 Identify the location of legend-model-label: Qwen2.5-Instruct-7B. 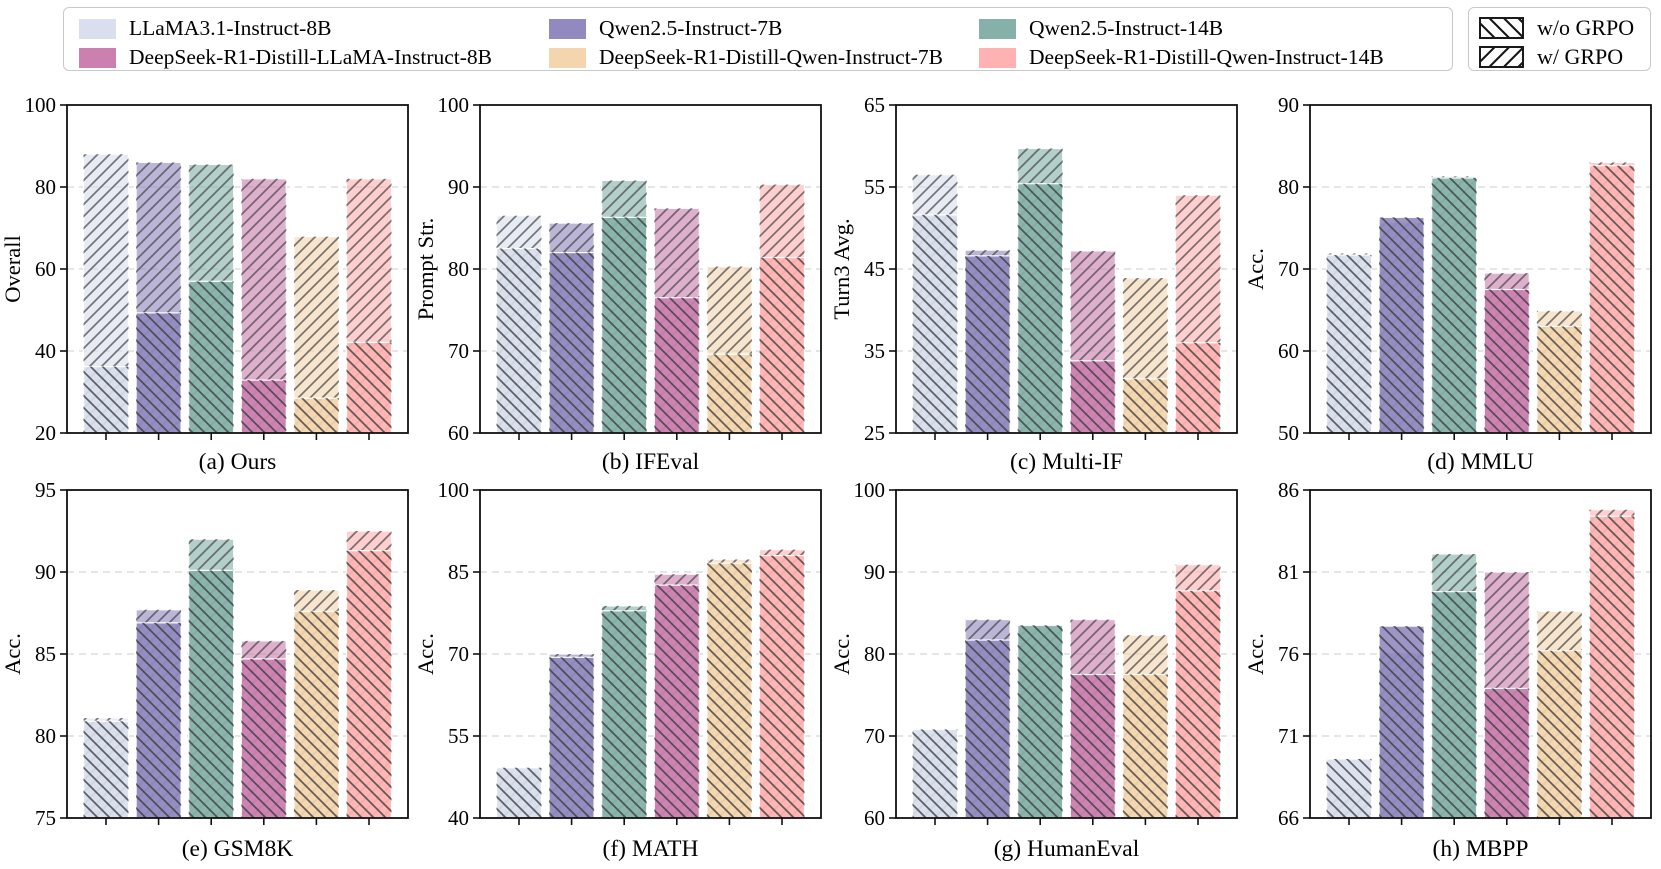
(691, 28).